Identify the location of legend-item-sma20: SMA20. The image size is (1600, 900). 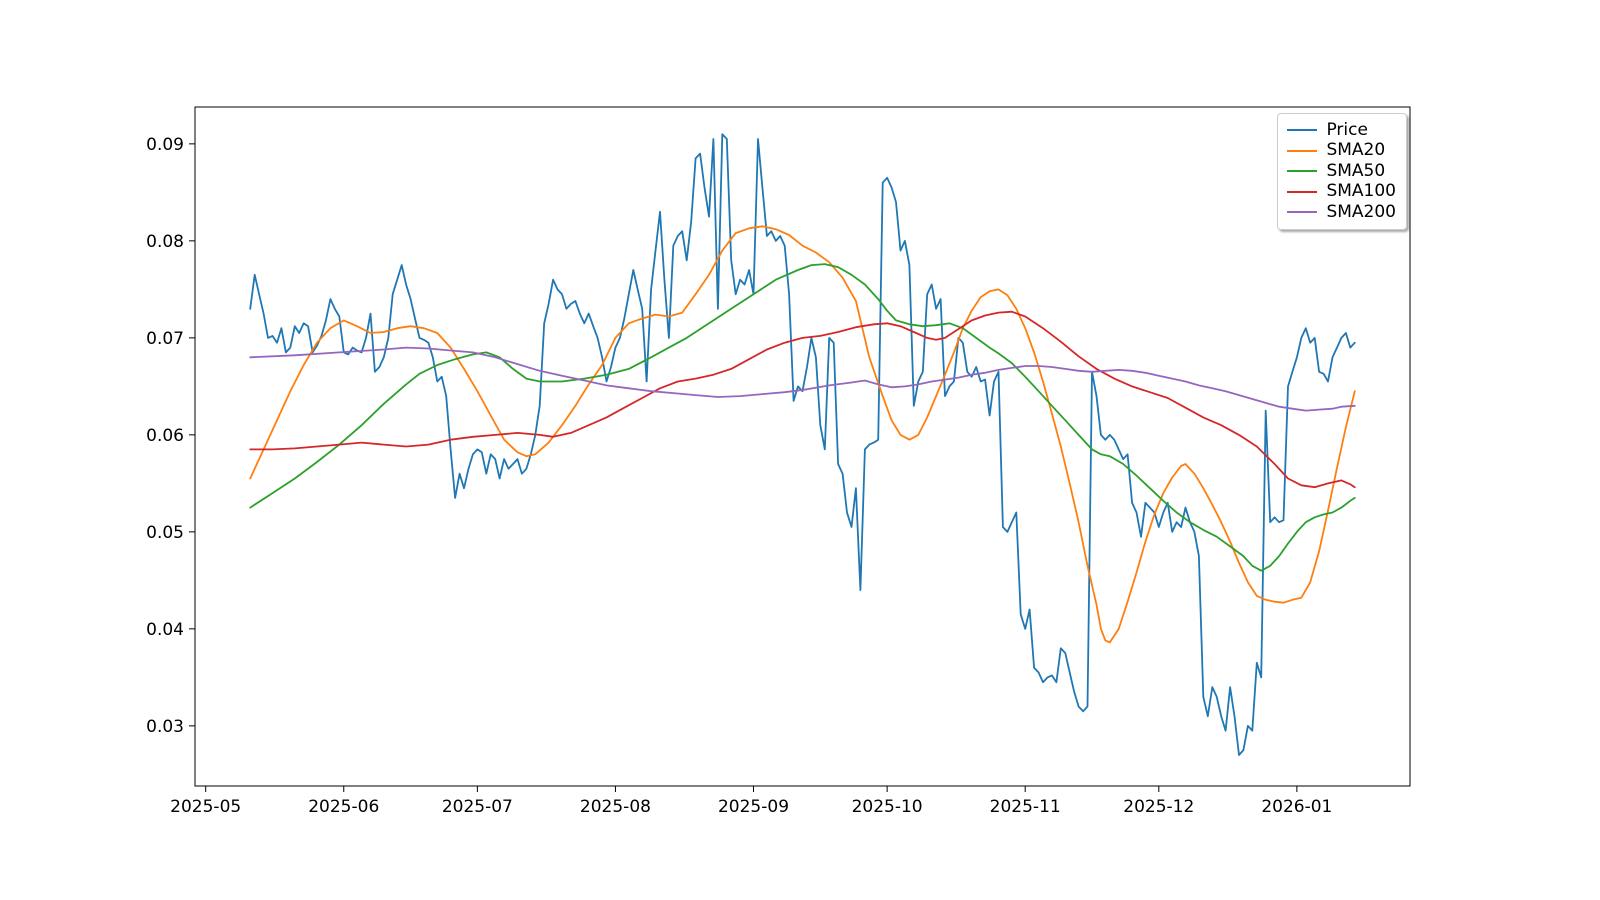
(1341, 151).